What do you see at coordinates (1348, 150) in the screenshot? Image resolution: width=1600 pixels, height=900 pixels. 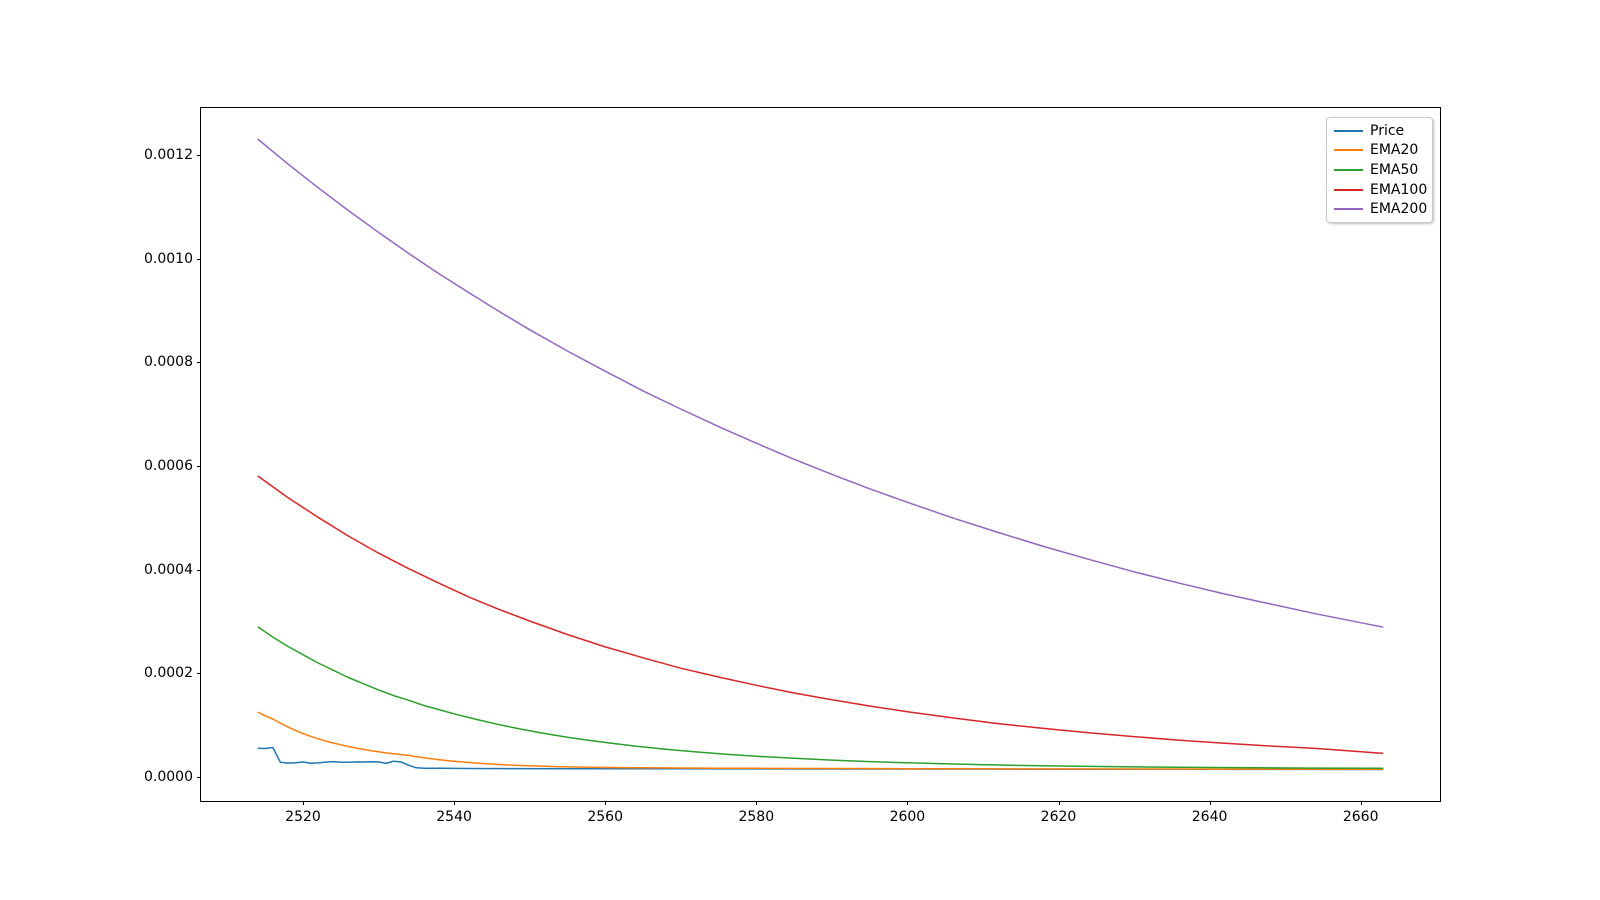 I see `legend-swatch-ema20-line-icon` at bounding box center [1348, 150].